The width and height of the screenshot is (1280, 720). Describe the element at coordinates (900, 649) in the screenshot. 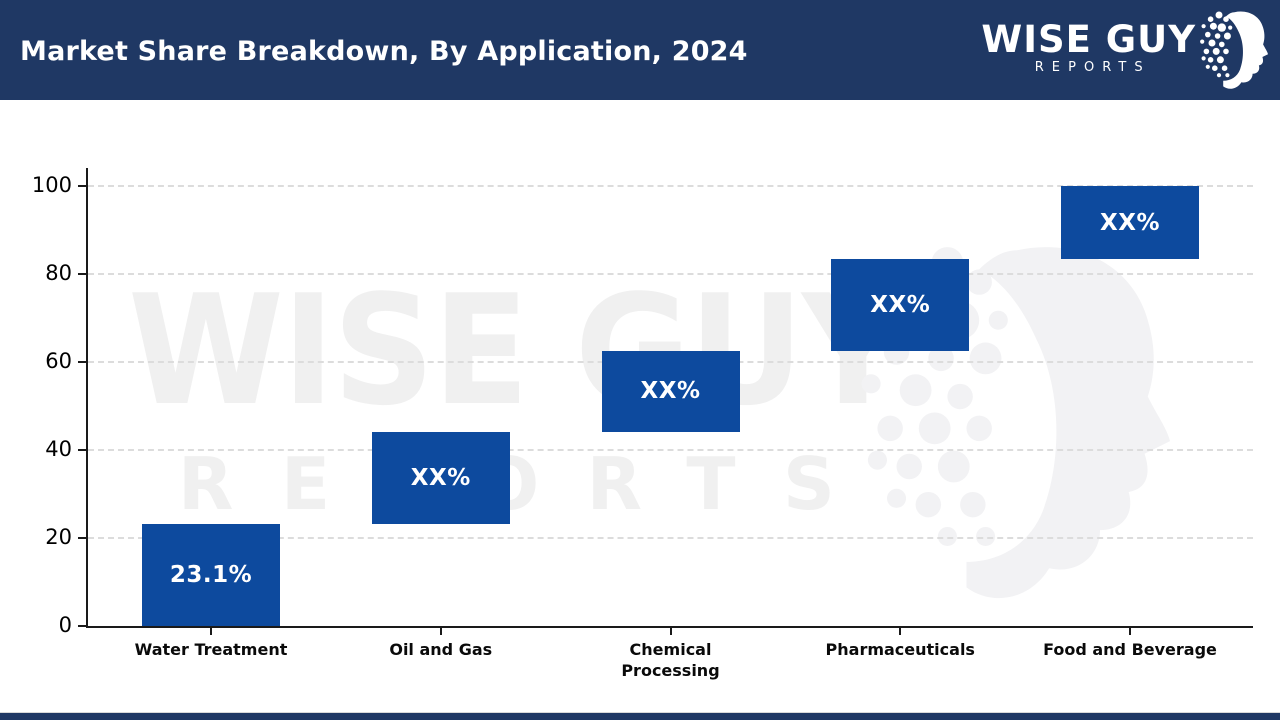

I see `x-category-label: Pharmaceuticals` at that location.